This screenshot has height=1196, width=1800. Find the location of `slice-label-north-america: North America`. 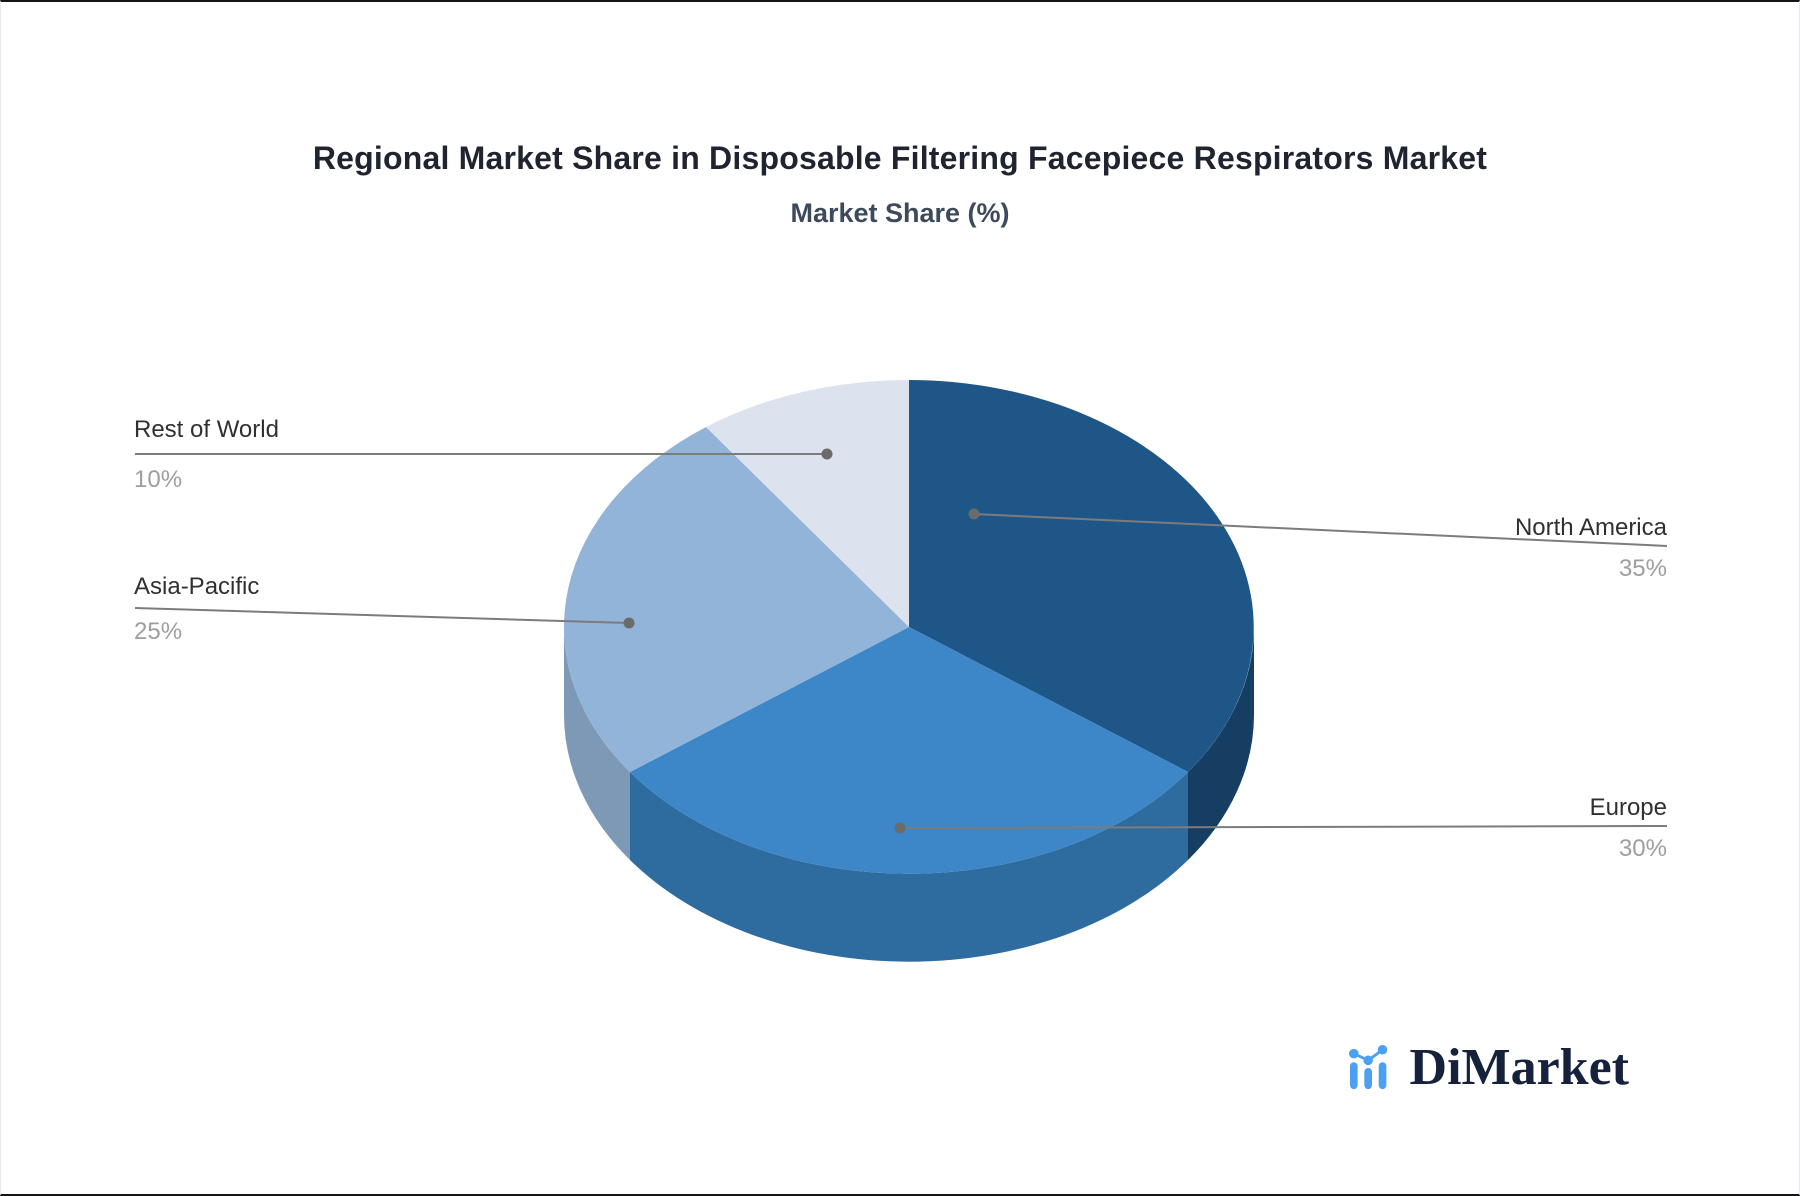

slice-label-north-america: North America is located at coordinates (1590, 527).